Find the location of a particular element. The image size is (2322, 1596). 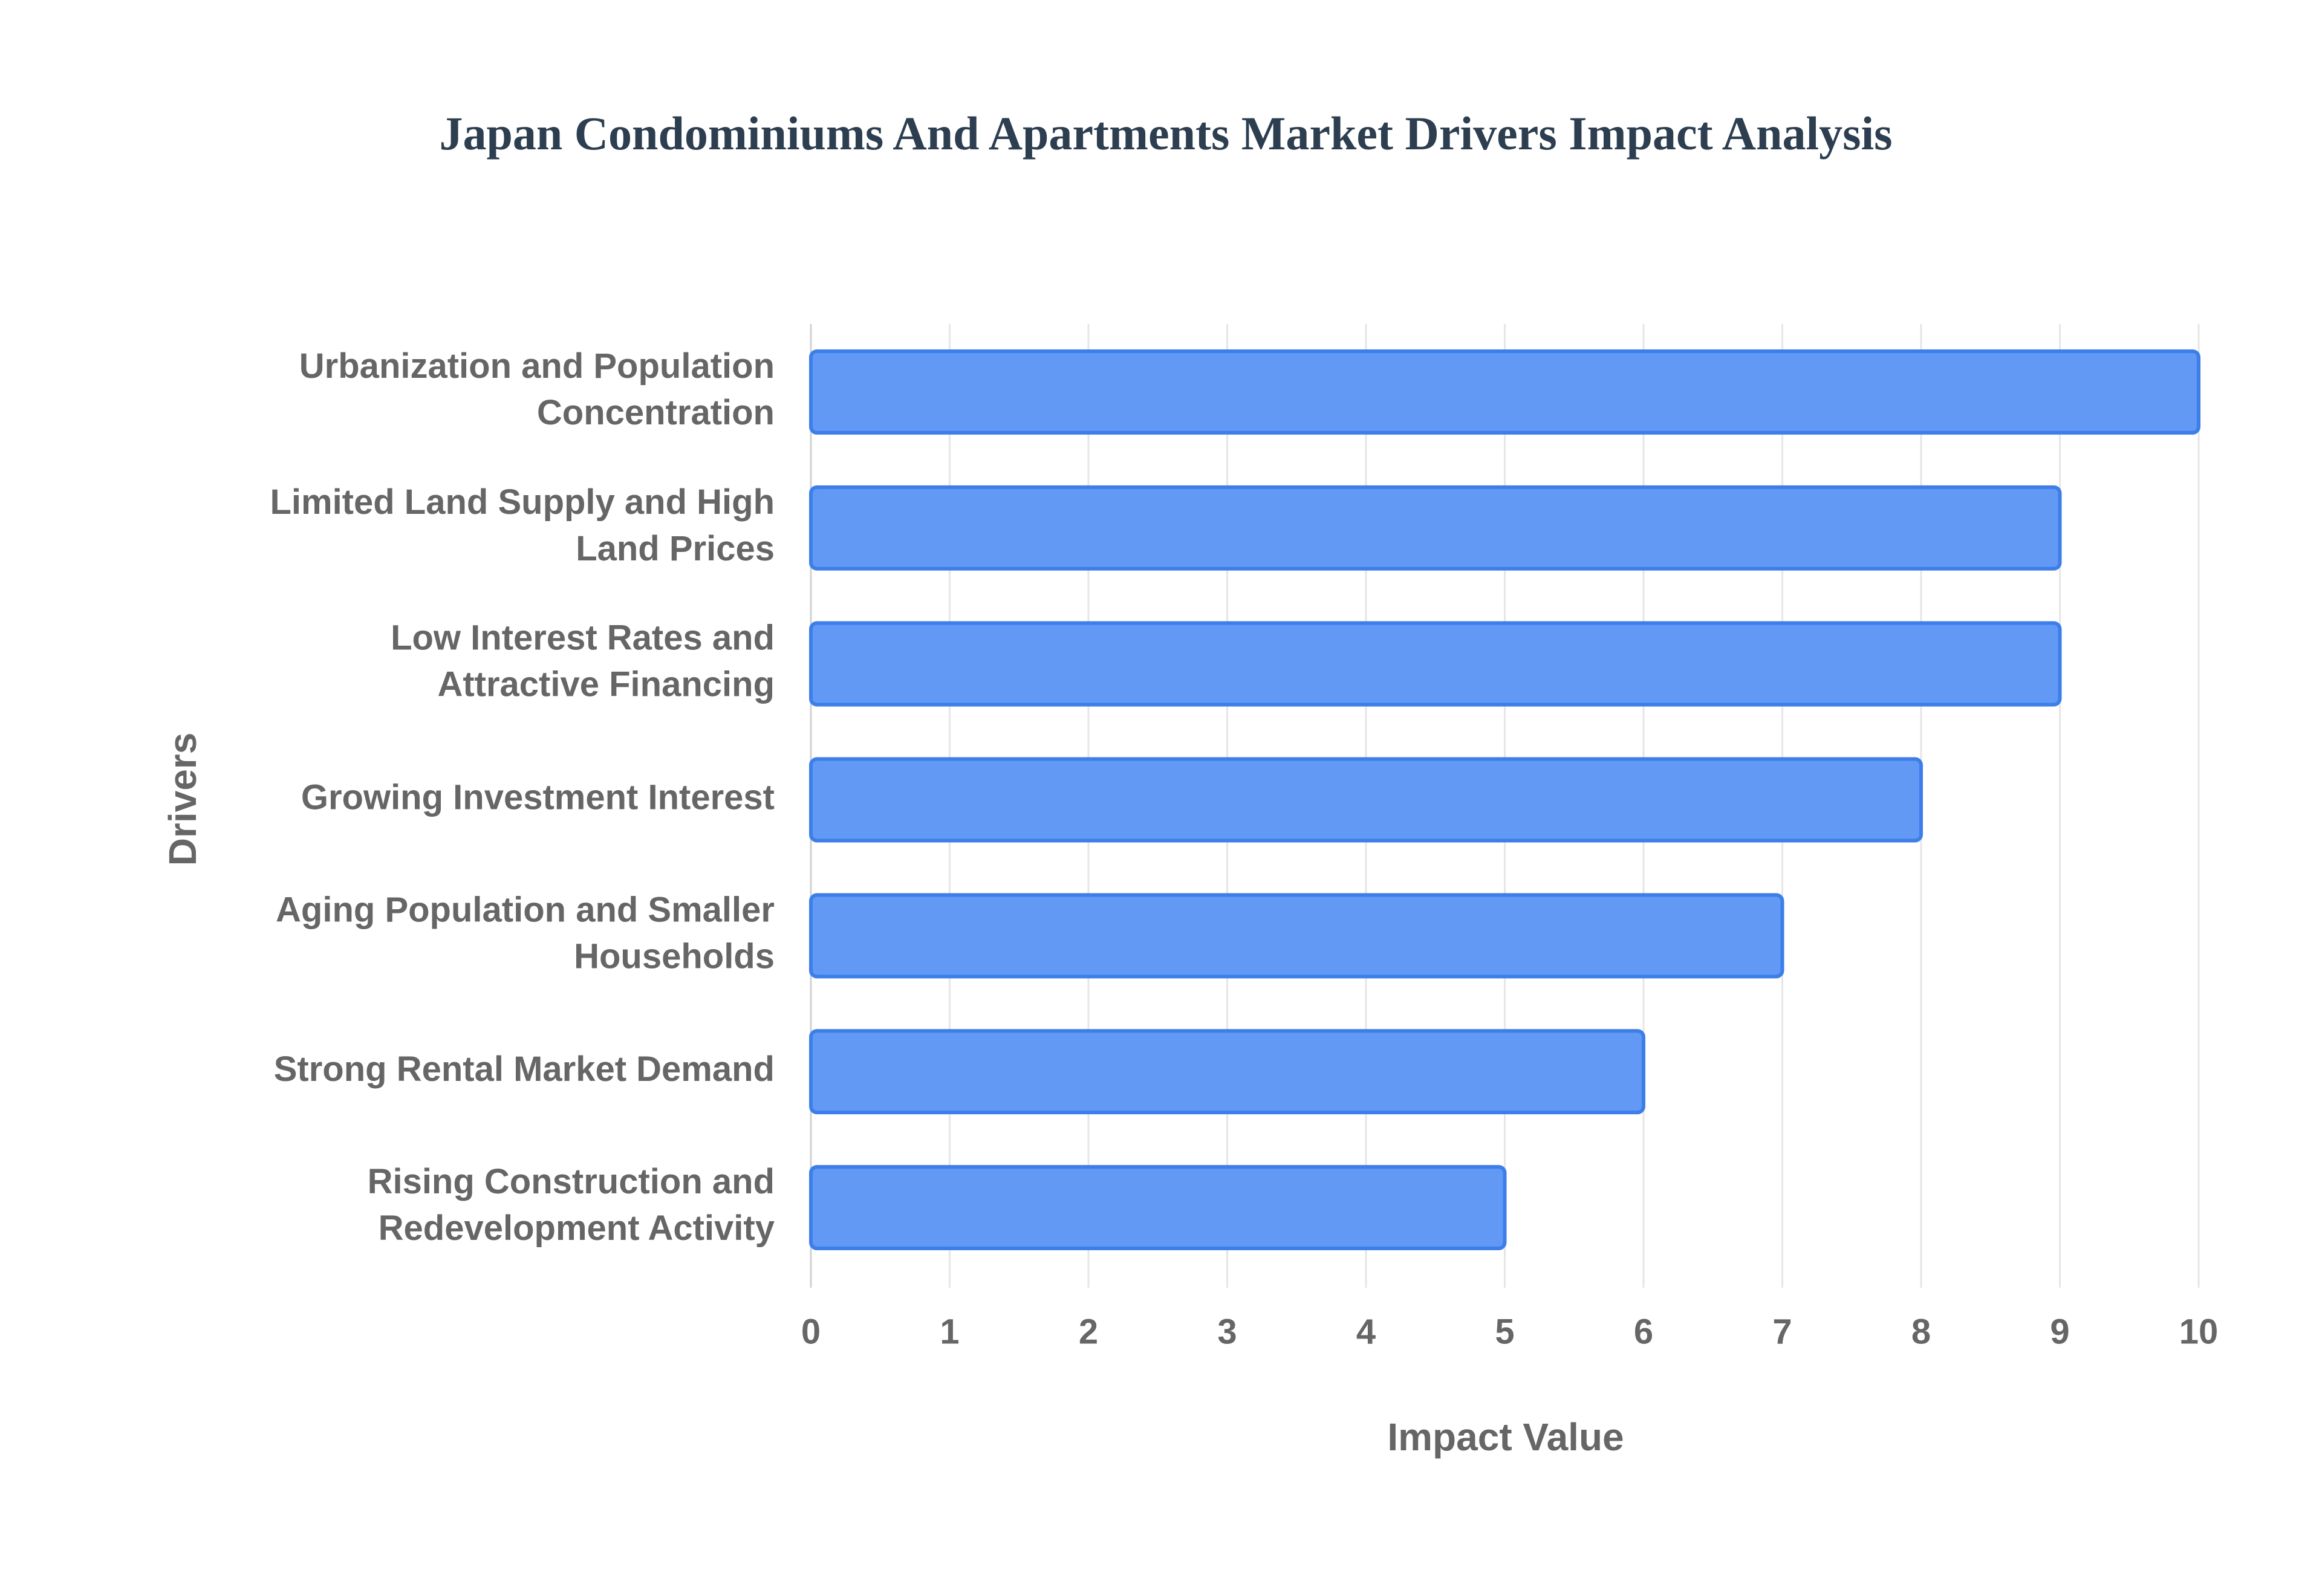

y-tick-label: Limited Land Supply and High Land Prices is located at coordinates (522, 525).